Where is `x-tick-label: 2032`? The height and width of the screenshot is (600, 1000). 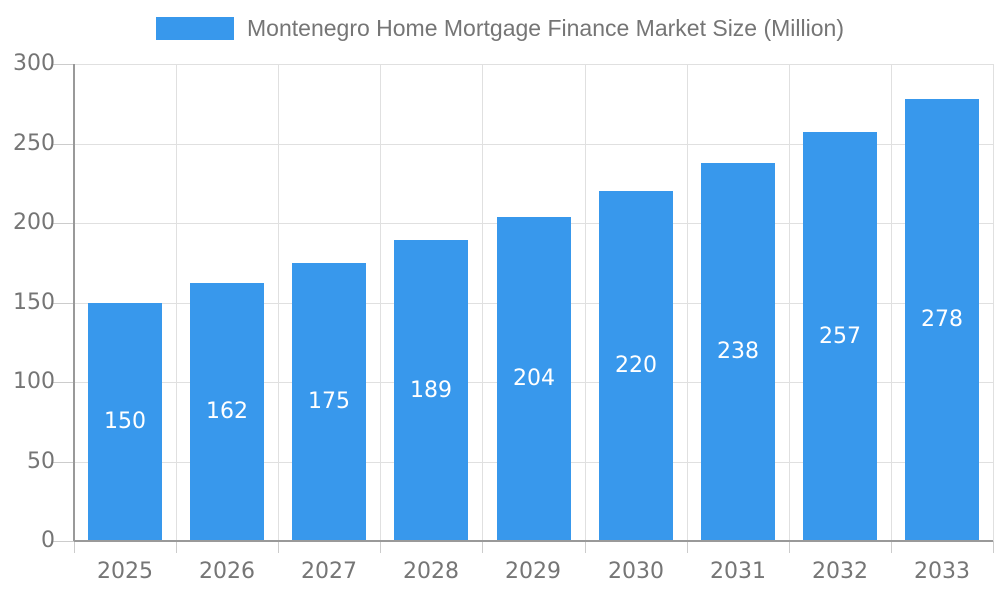
x-tick-label: 2032 is located at coordinates (840, 571).